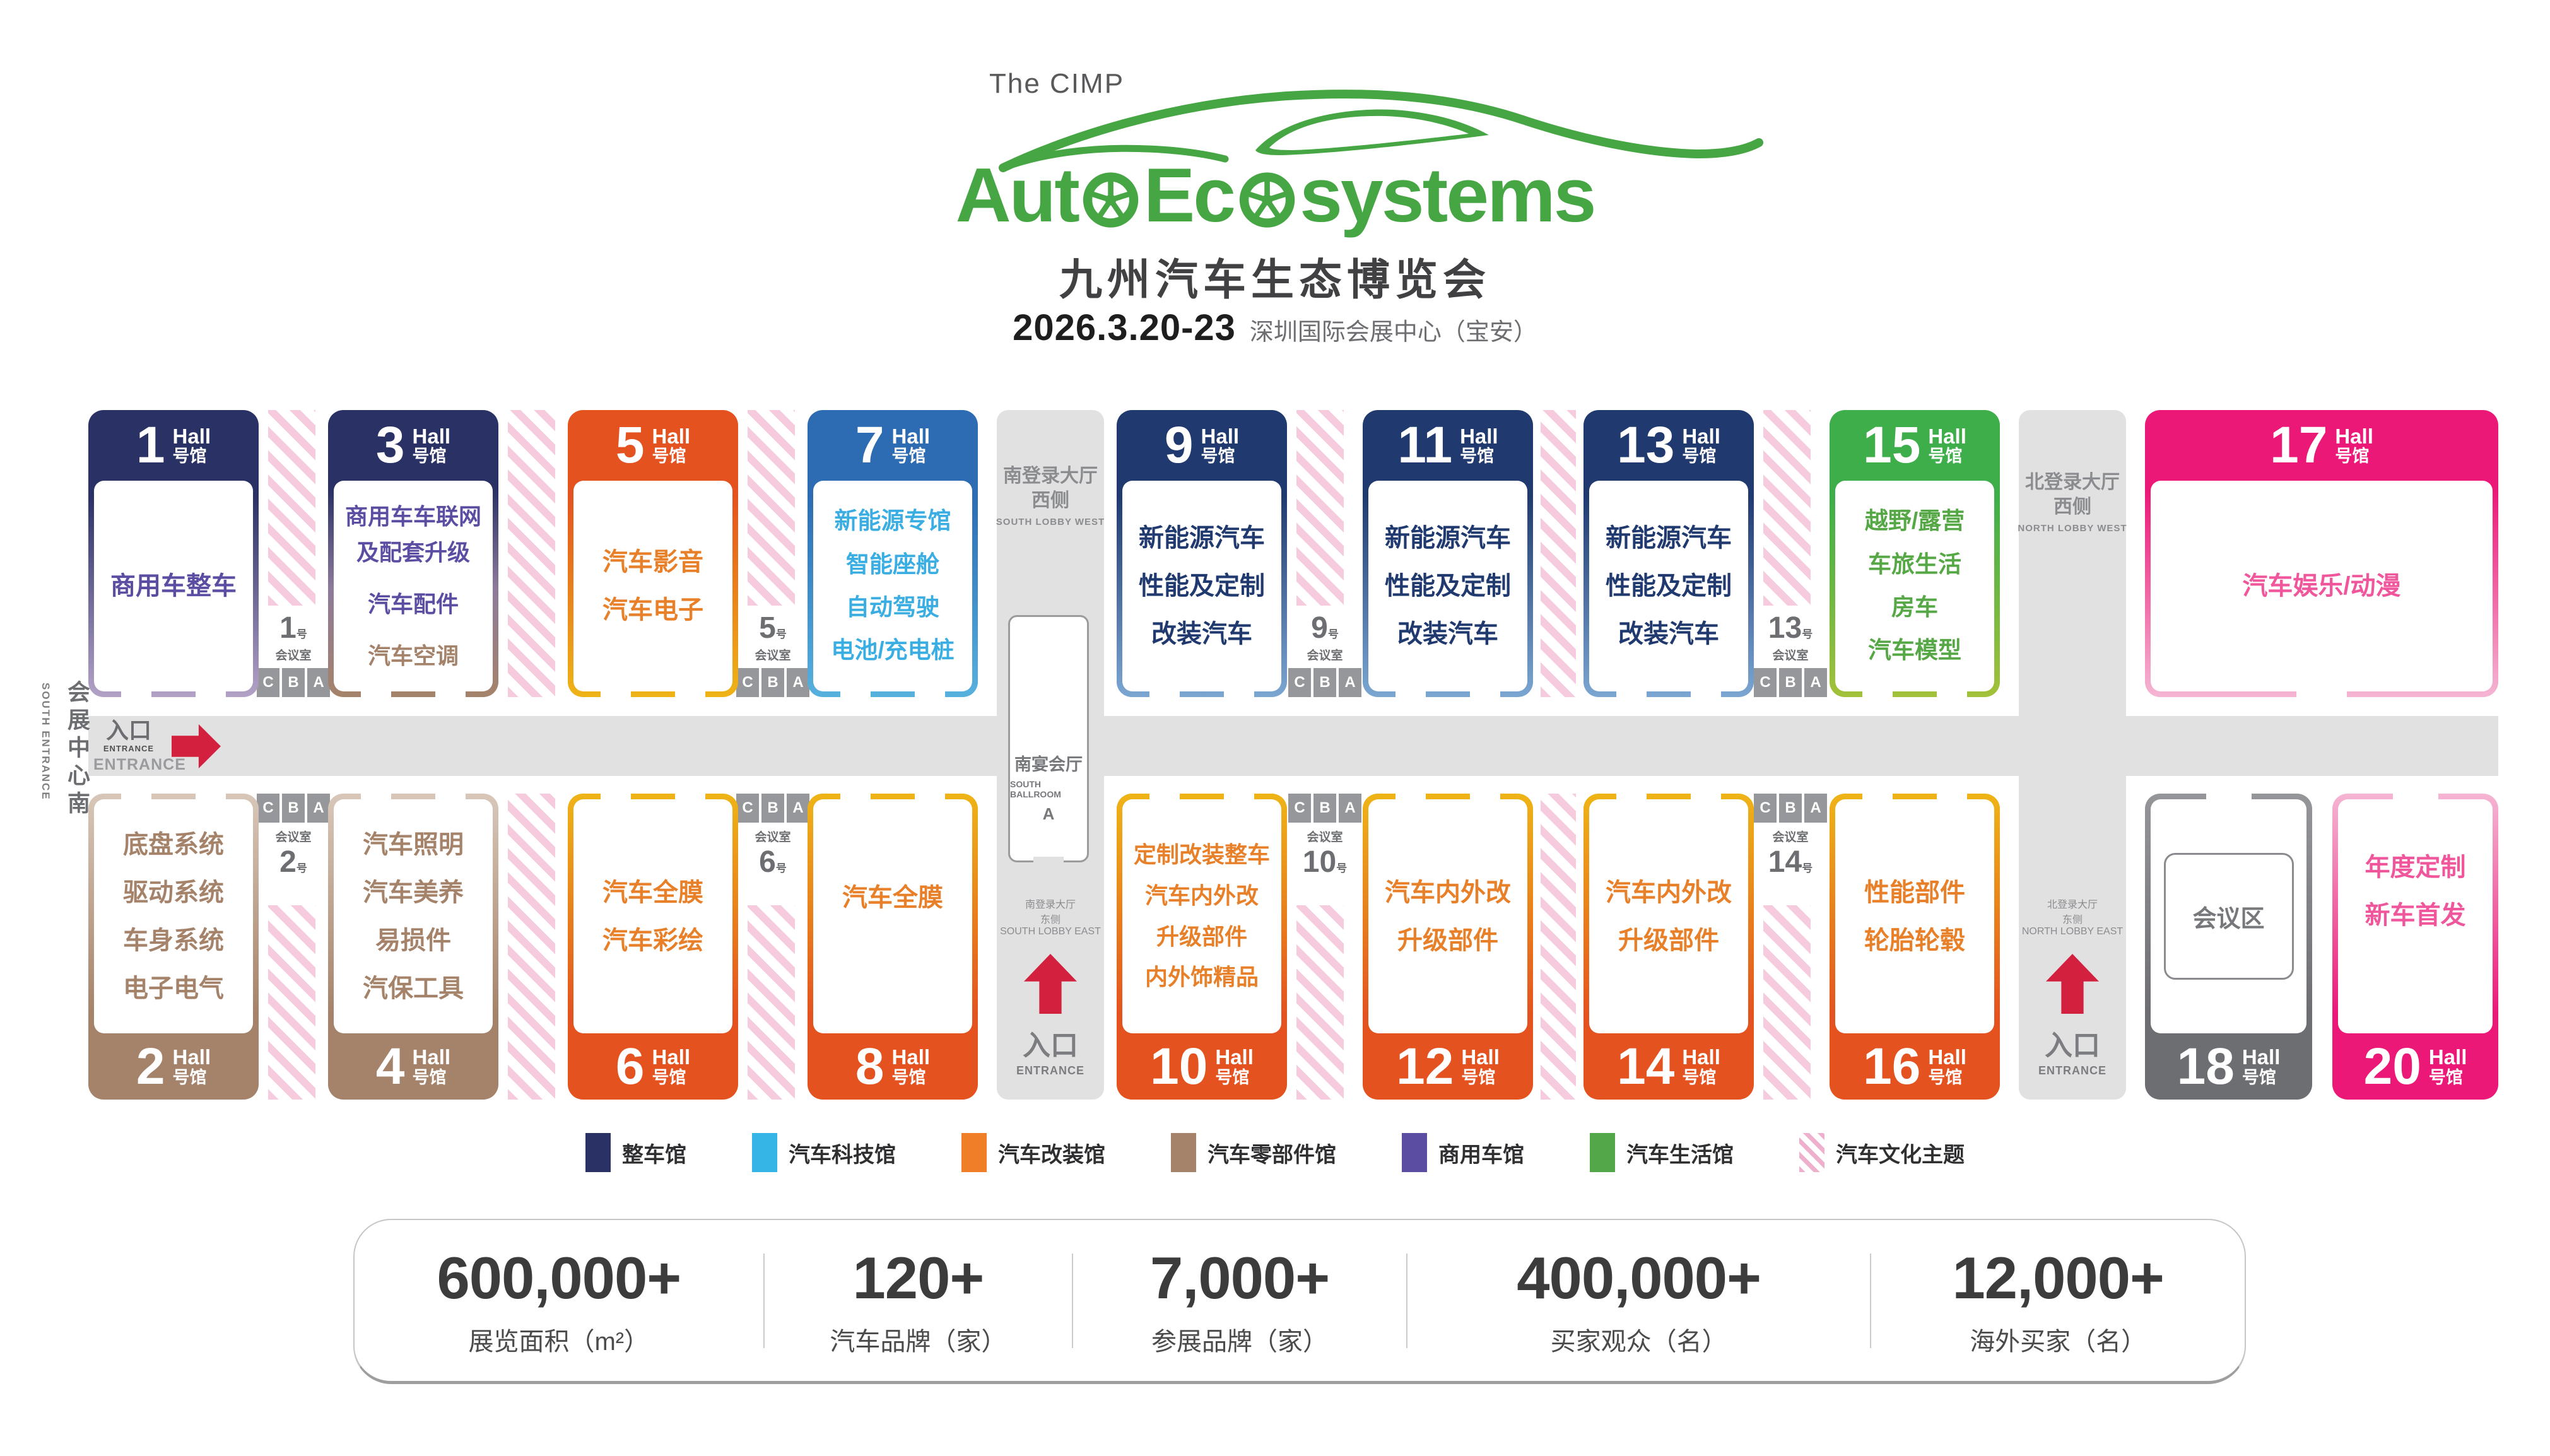 The width and height of the screenshot is (2550, 1456). Describe the element at coordinates (288, 628) in the screenshot. I see `conf-1-number: 1` at that location.